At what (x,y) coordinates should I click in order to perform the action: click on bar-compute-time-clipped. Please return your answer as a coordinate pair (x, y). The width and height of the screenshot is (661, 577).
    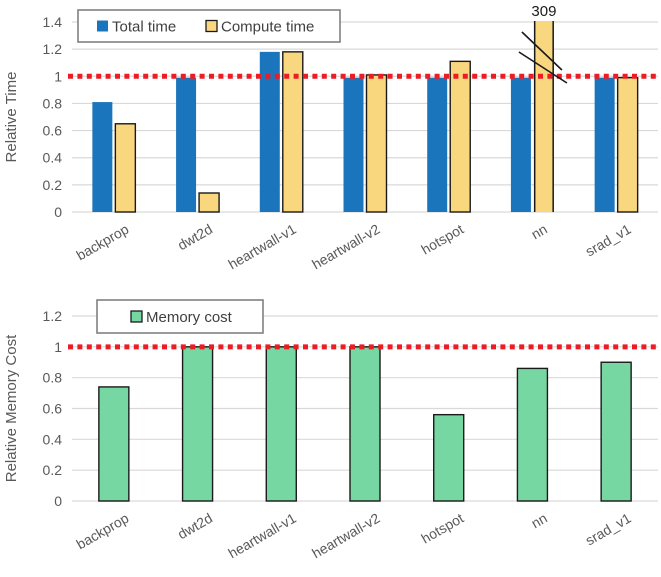
    Looking at the image, I should click on (543, 116).